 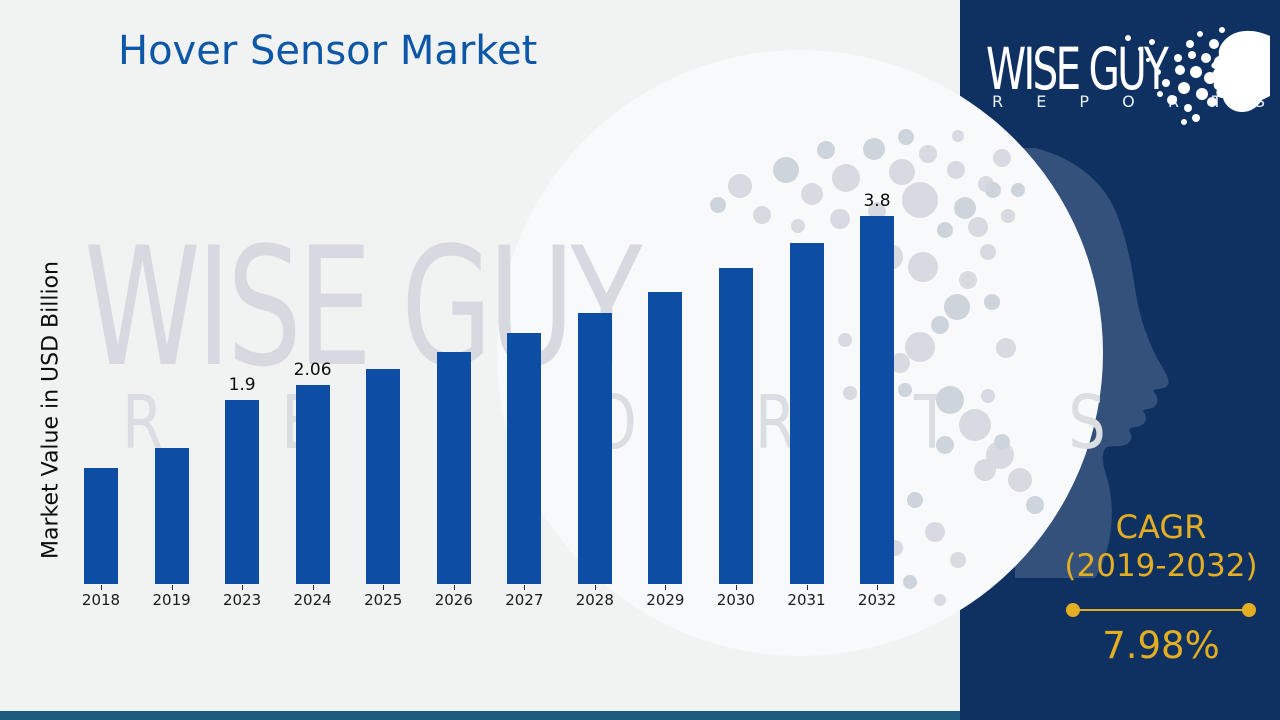 I want to click on bar-2018, so click(x=101, y=526).